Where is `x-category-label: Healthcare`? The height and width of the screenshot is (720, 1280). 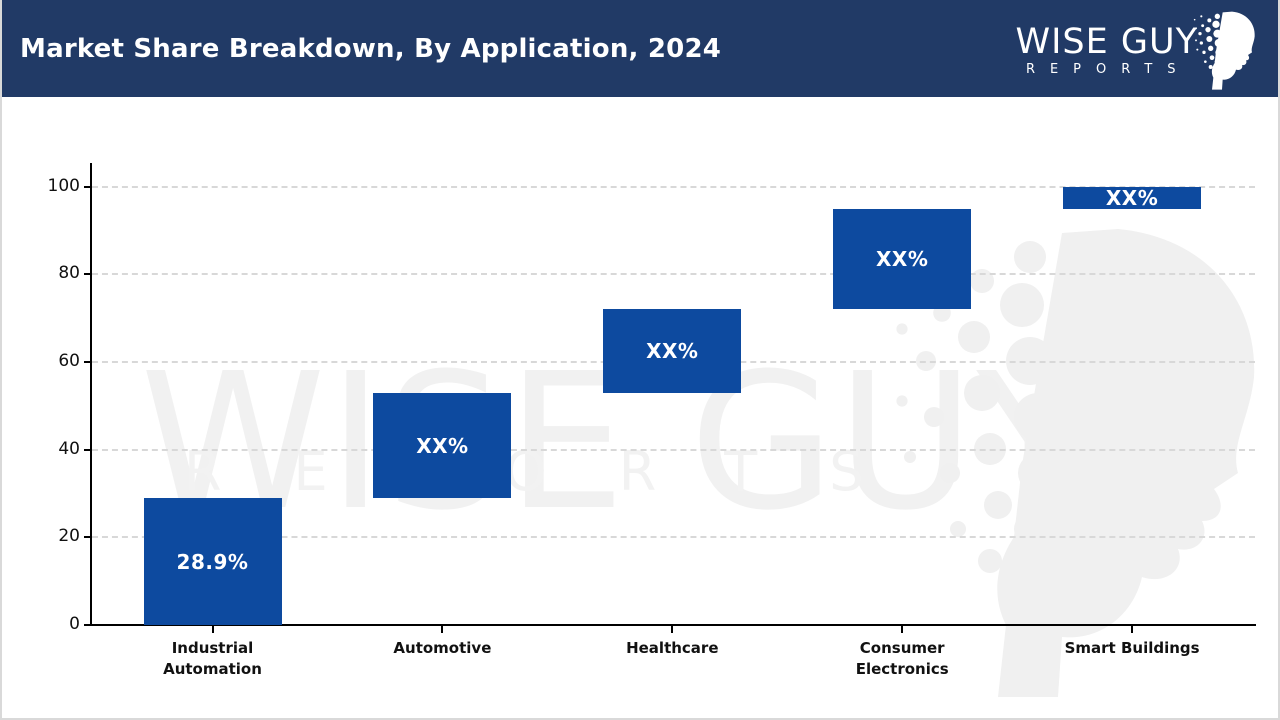
x-category-label: Healthcare is located at coordinates (672, 648).